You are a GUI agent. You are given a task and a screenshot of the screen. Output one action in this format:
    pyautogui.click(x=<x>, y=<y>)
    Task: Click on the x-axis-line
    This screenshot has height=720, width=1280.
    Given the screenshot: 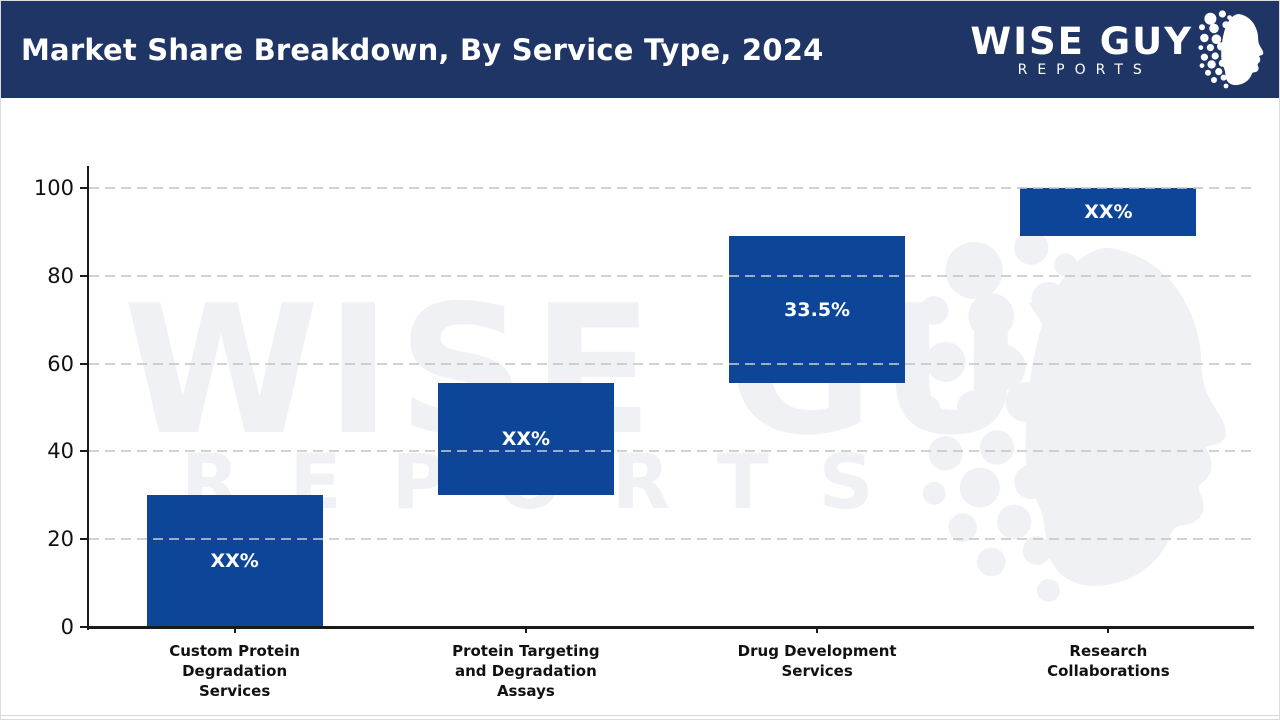 What is the action you would take?
    pyautogui.click(x=670, y=627)
    